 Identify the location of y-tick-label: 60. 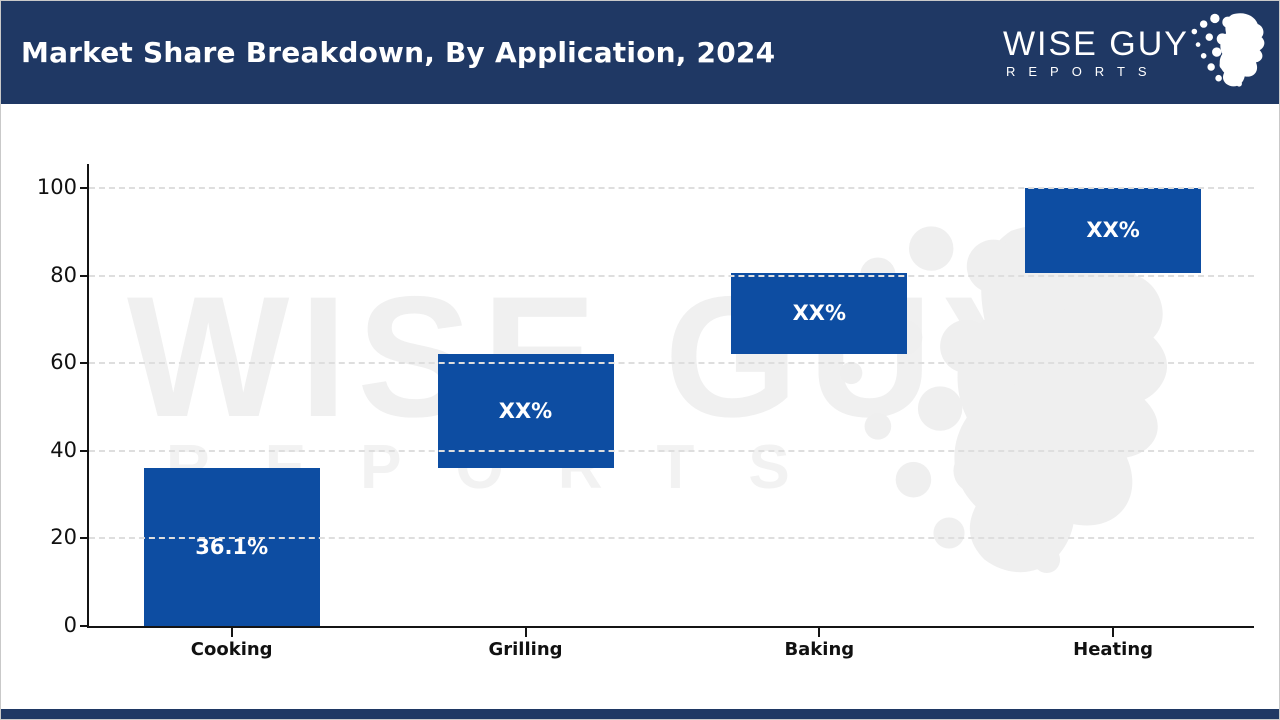
(63, 362).